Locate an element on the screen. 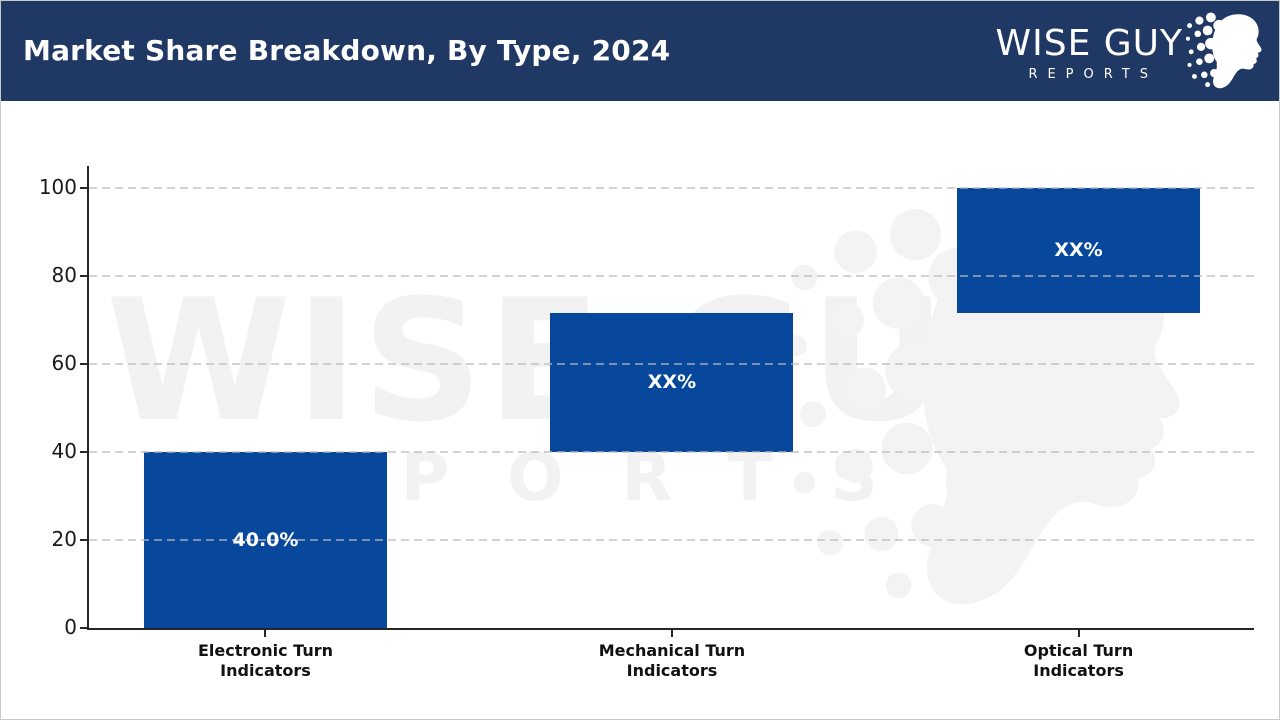 Image resolution: width=1280 pixels, height=720 pixels. x-category-label: Optical Turn Indicators is located at coordinates (1078, 660).